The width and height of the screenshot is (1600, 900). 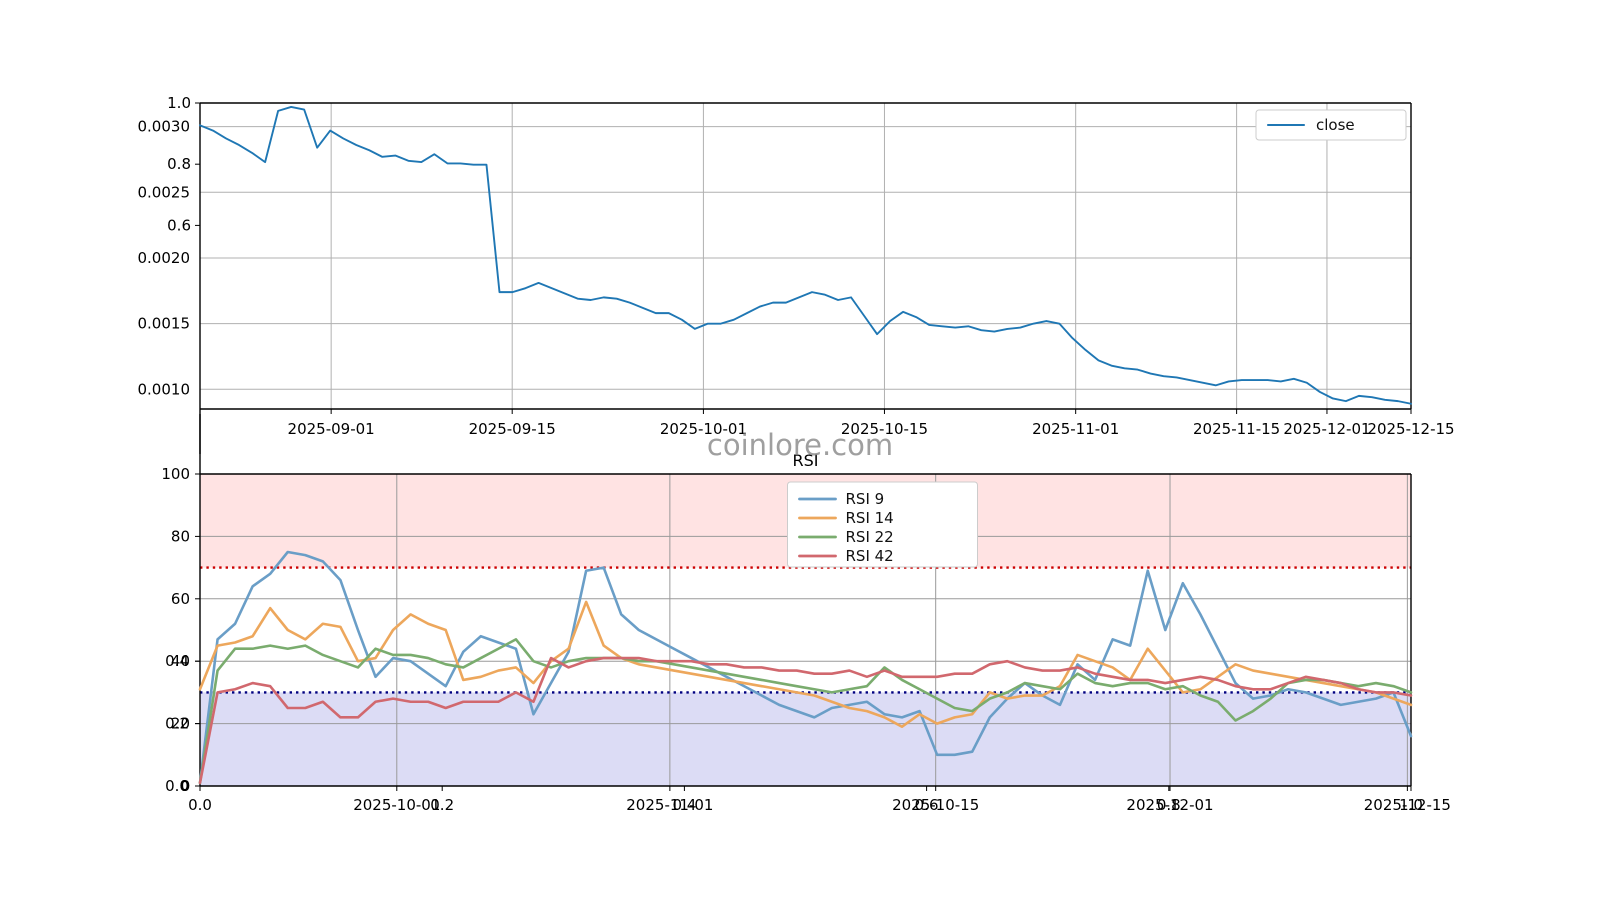 What do you see at coordinates (800, 445) in the screenshot?
I see `watermark: coinlore.com` at bounding box center [800, 445].